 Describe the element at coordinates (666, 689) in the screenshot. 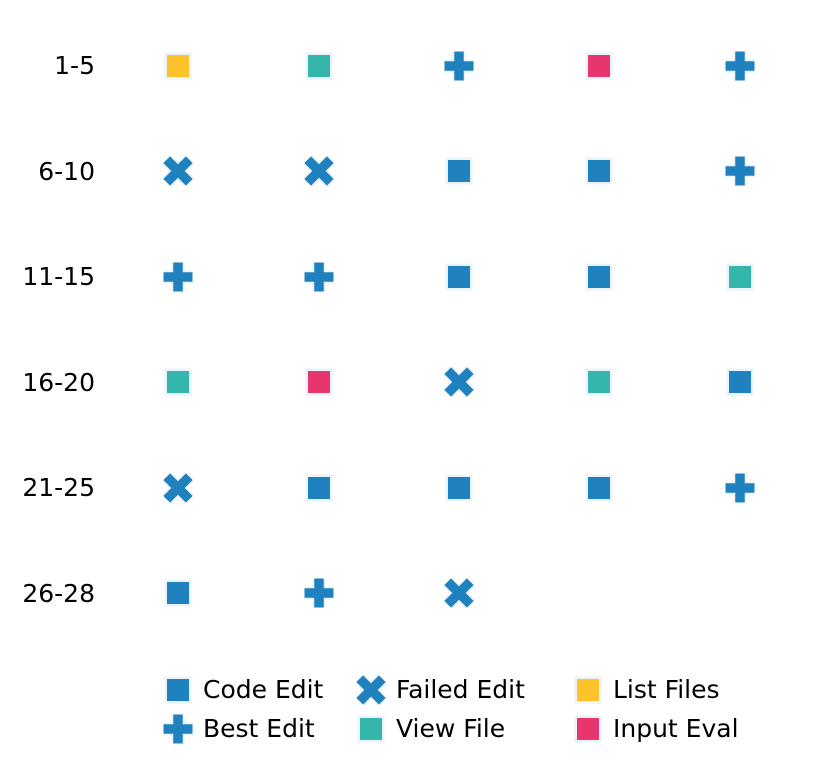

I see `legend-label-list-files: List Files` at that location.